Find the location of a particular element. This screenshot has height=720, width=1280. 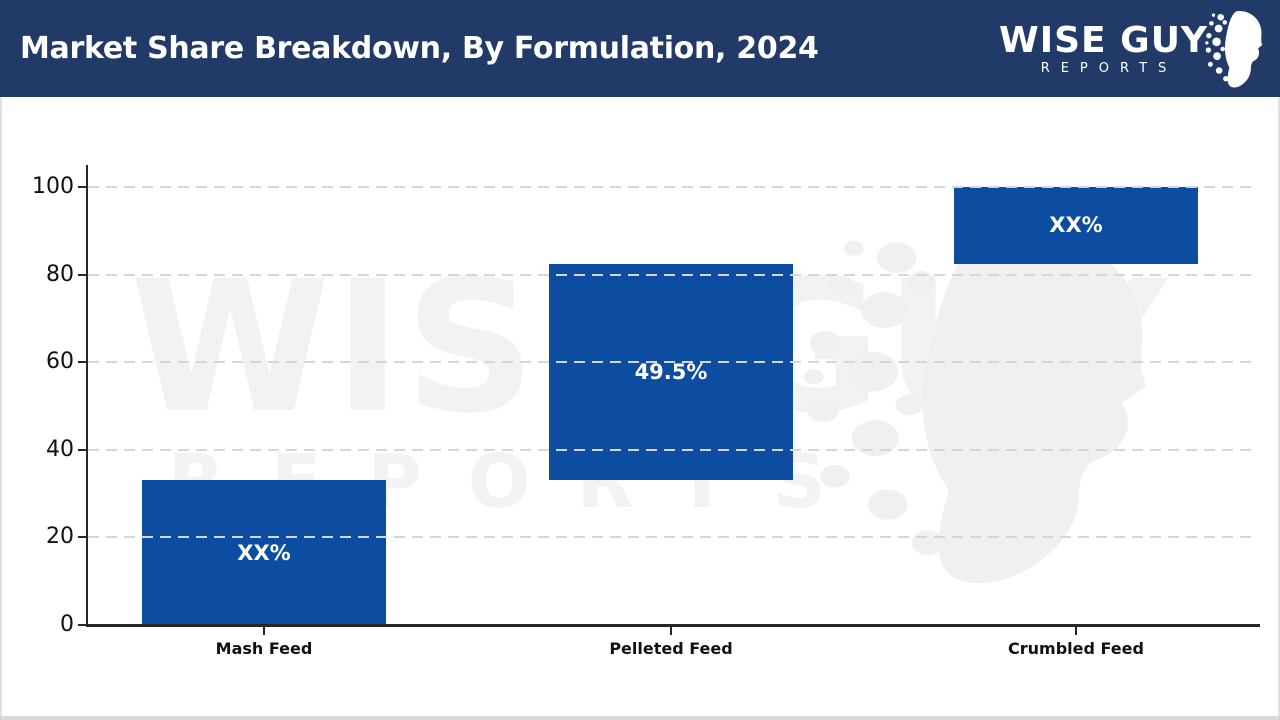

wise-guy-reports-logo: WISE GUY REPORTS is located at coordinates (1132, 49).